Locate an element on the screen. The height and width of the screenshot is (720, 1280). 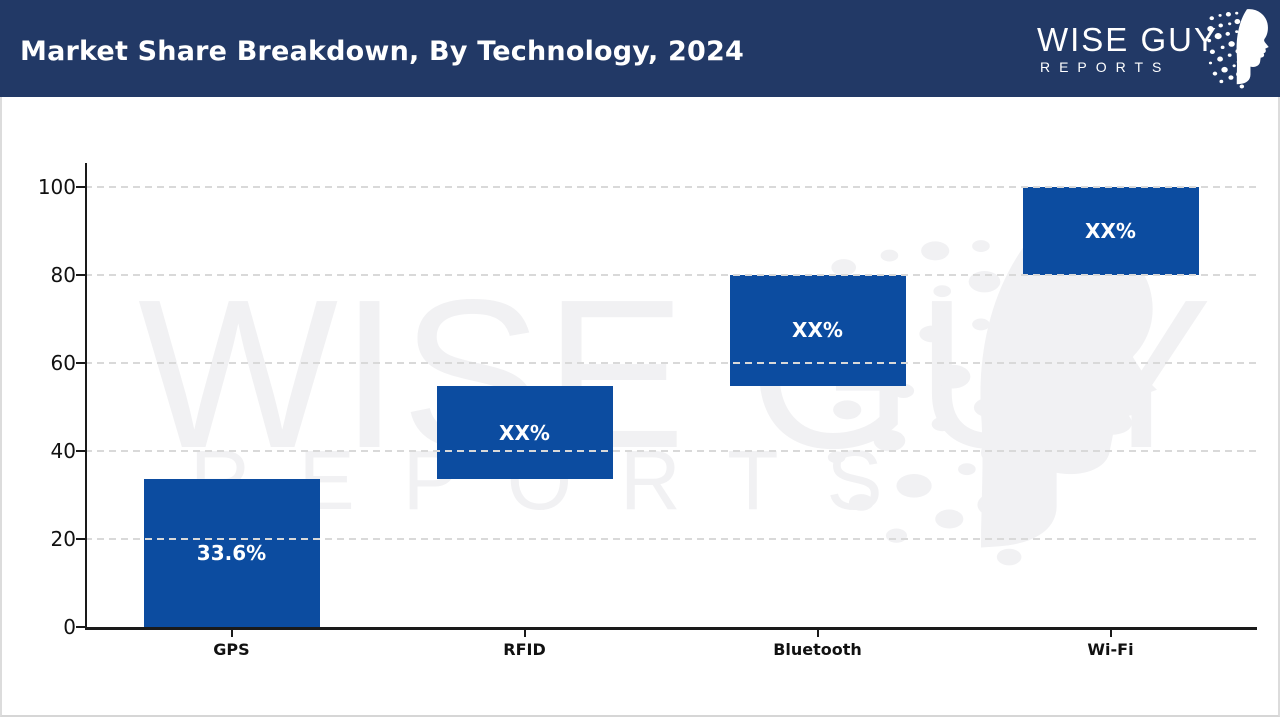
brand-logo: WISE GUY REPORTS is located at coordinates (1153, 49).